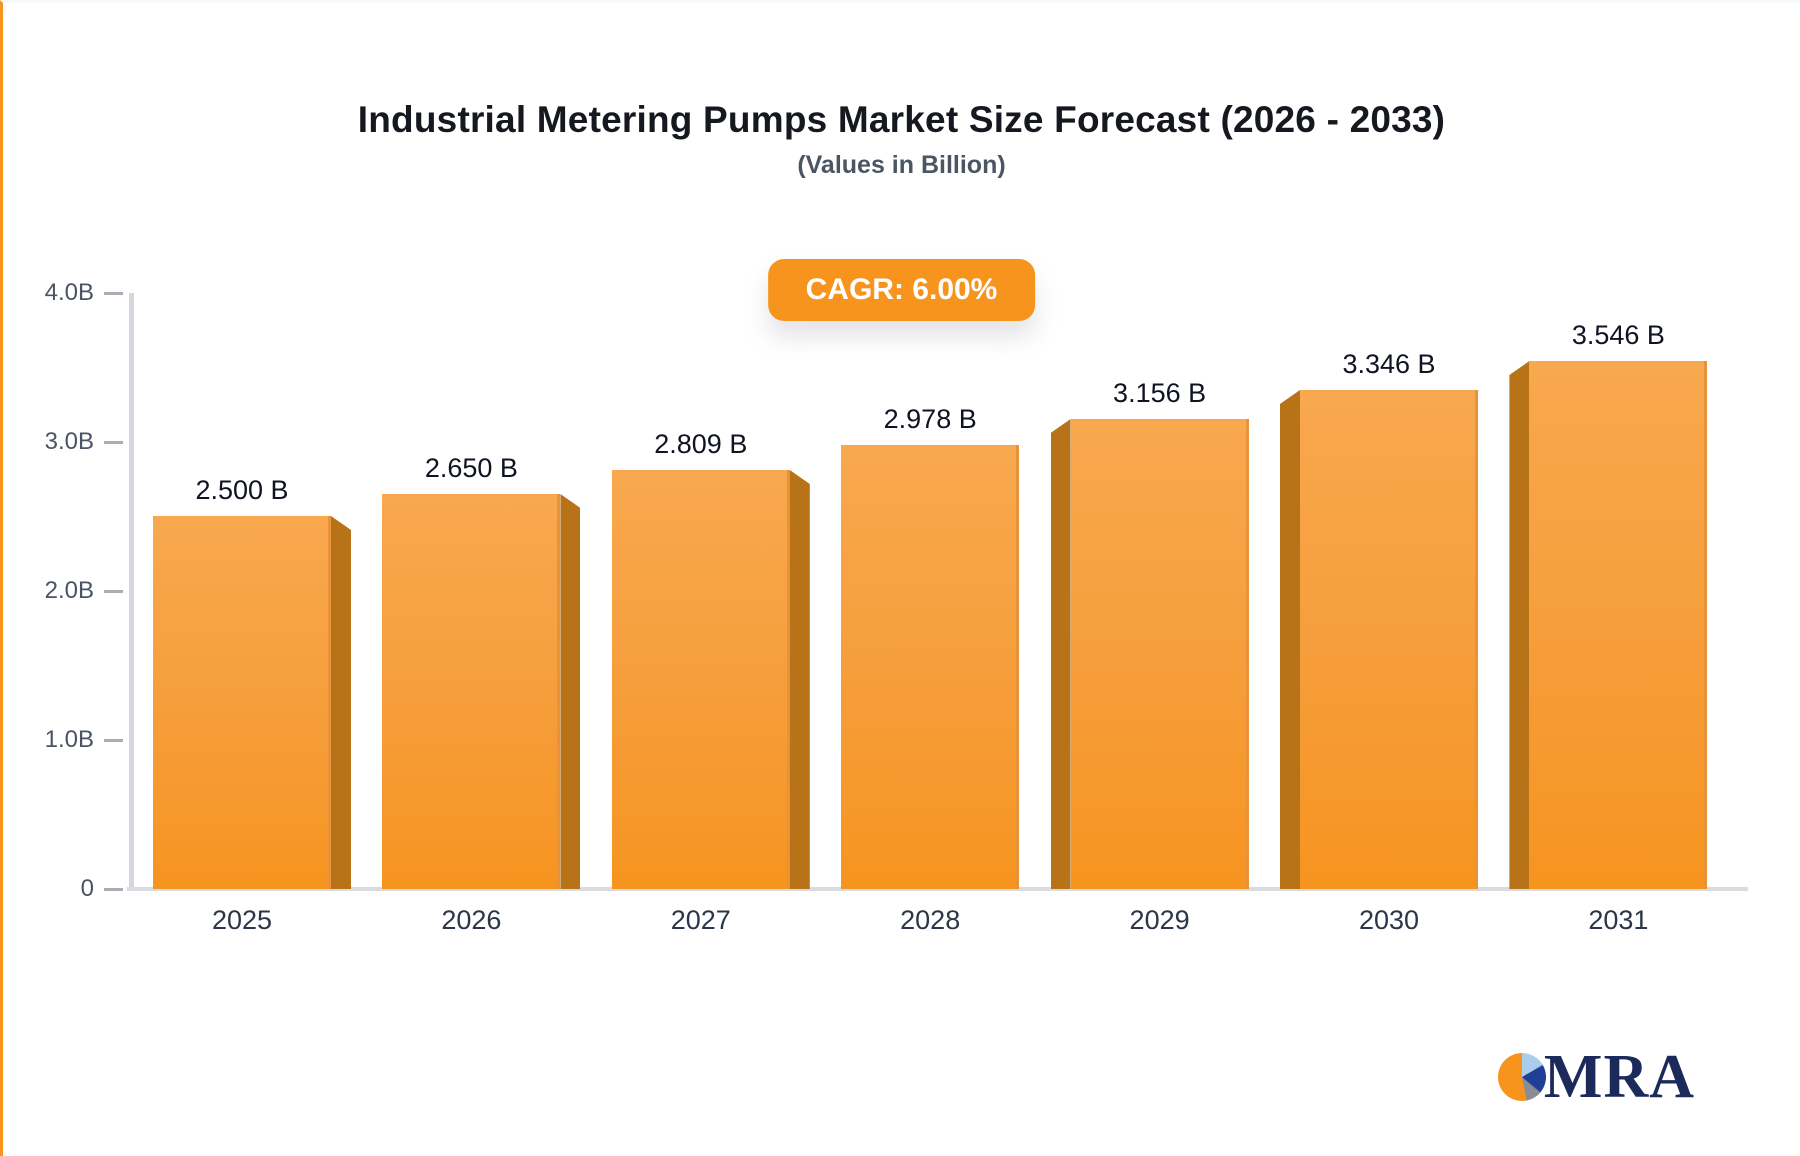  I want to click on bar-value-label: 2.978 B, so click(930, 419).